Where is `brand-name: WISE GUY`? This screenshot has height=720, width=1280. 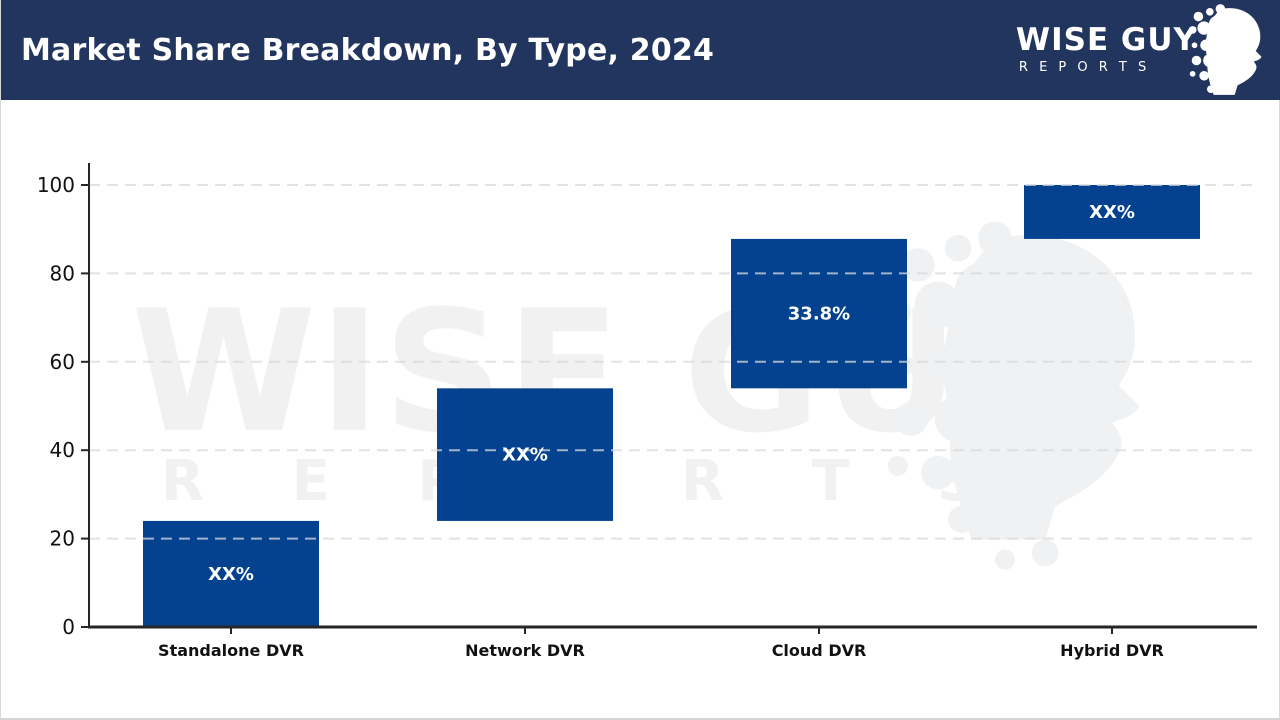 brand-name: WISE GUY is located at coordinates (1106, 40).